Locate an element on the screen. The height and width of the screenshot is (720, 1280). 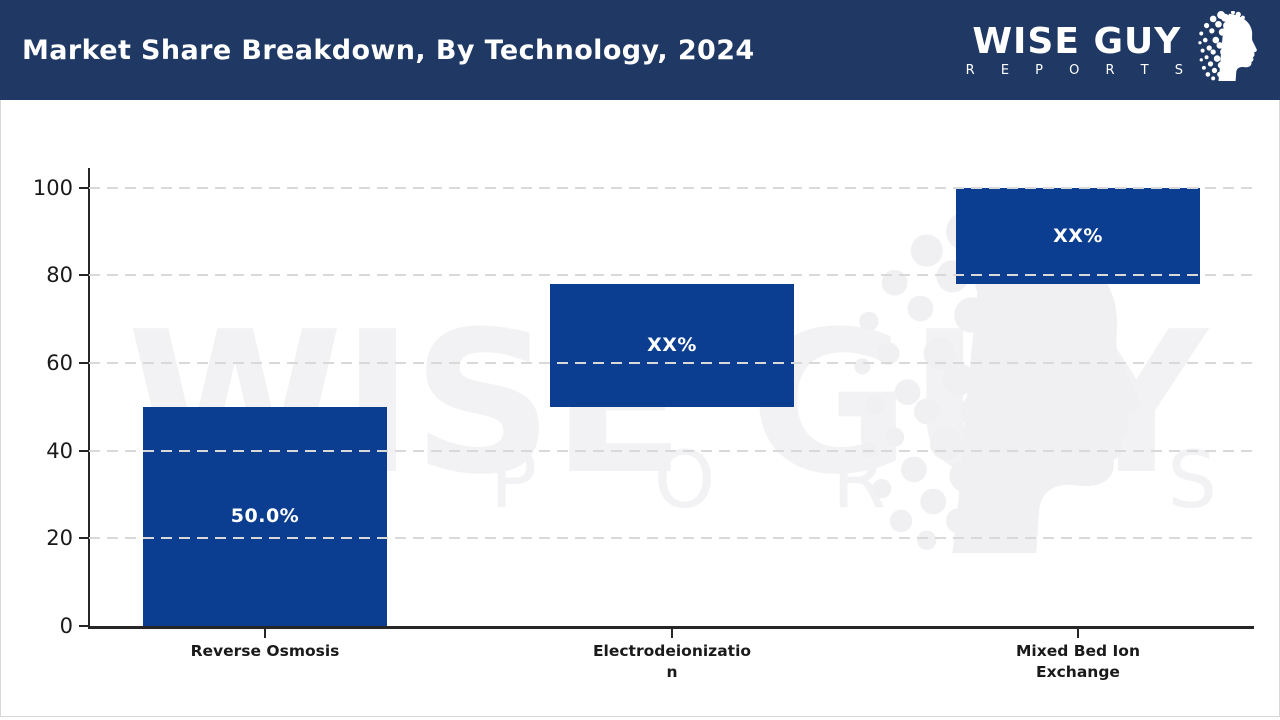
category-label: Mixed Bed Ion Exchange is located at coordinates (1078, 662).